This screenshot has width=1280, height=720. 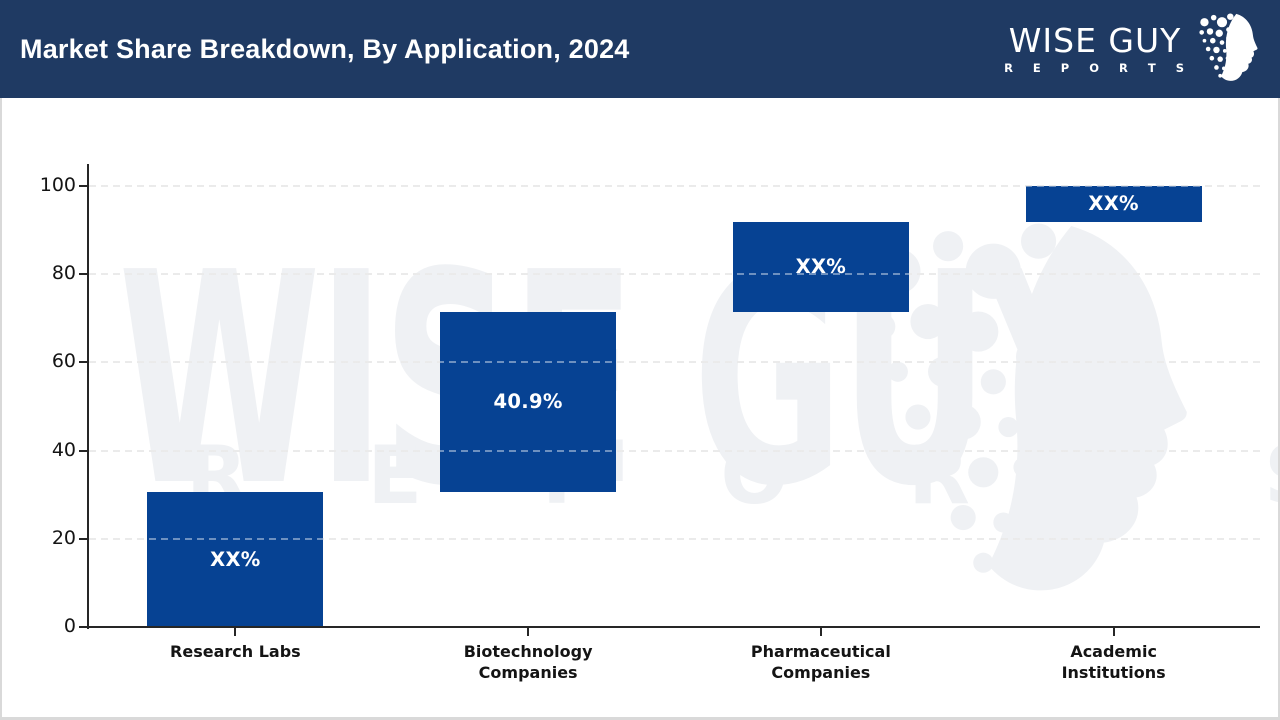 I want to click on y-axis-spine, so click(x=88, y=396).